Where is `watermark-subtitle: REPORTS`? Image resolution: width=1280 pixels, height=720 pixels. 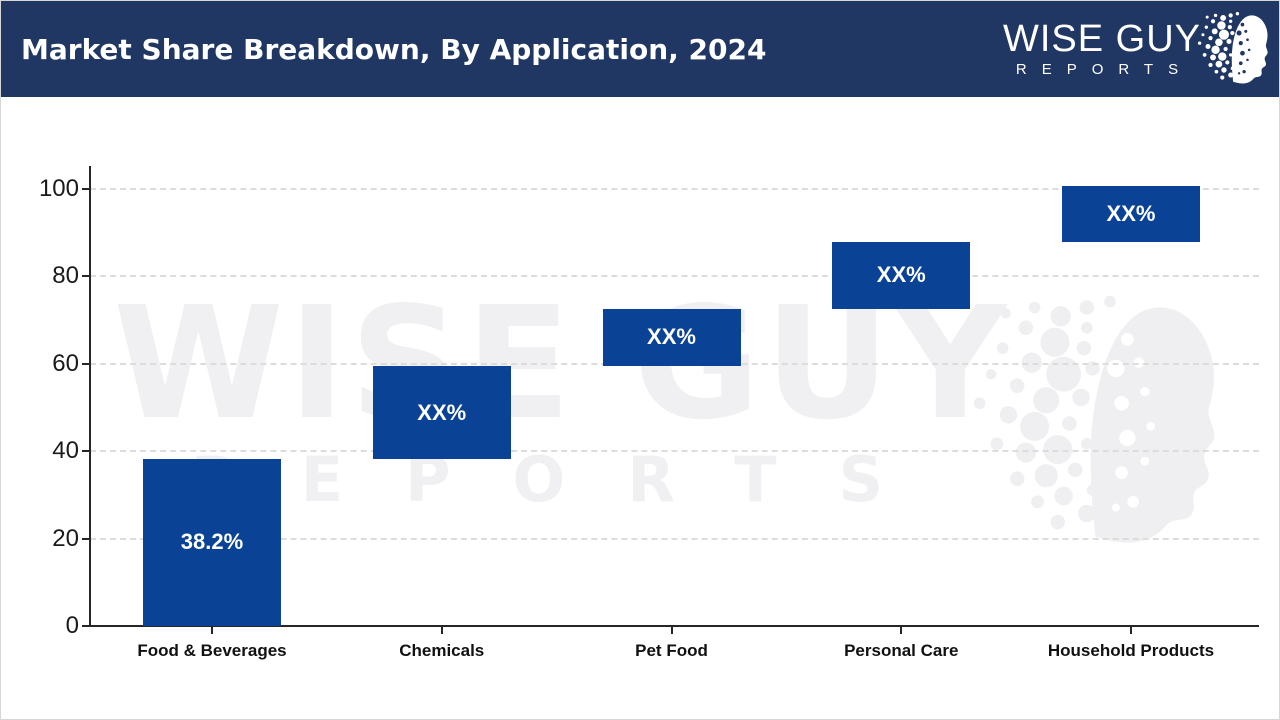 watermark-subtitle: REPORTS is located at coordinates (568, 479).